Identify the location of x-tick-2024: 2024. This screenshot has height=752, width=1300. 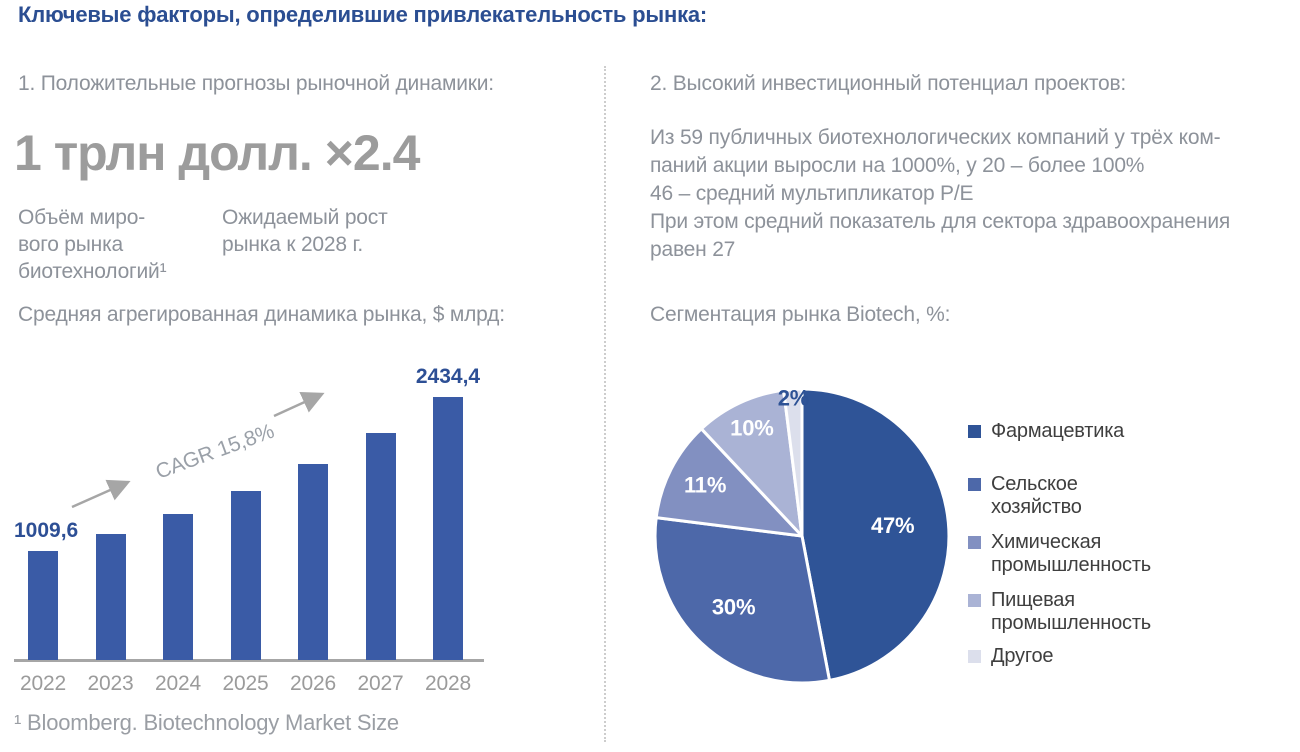
(178, 683).